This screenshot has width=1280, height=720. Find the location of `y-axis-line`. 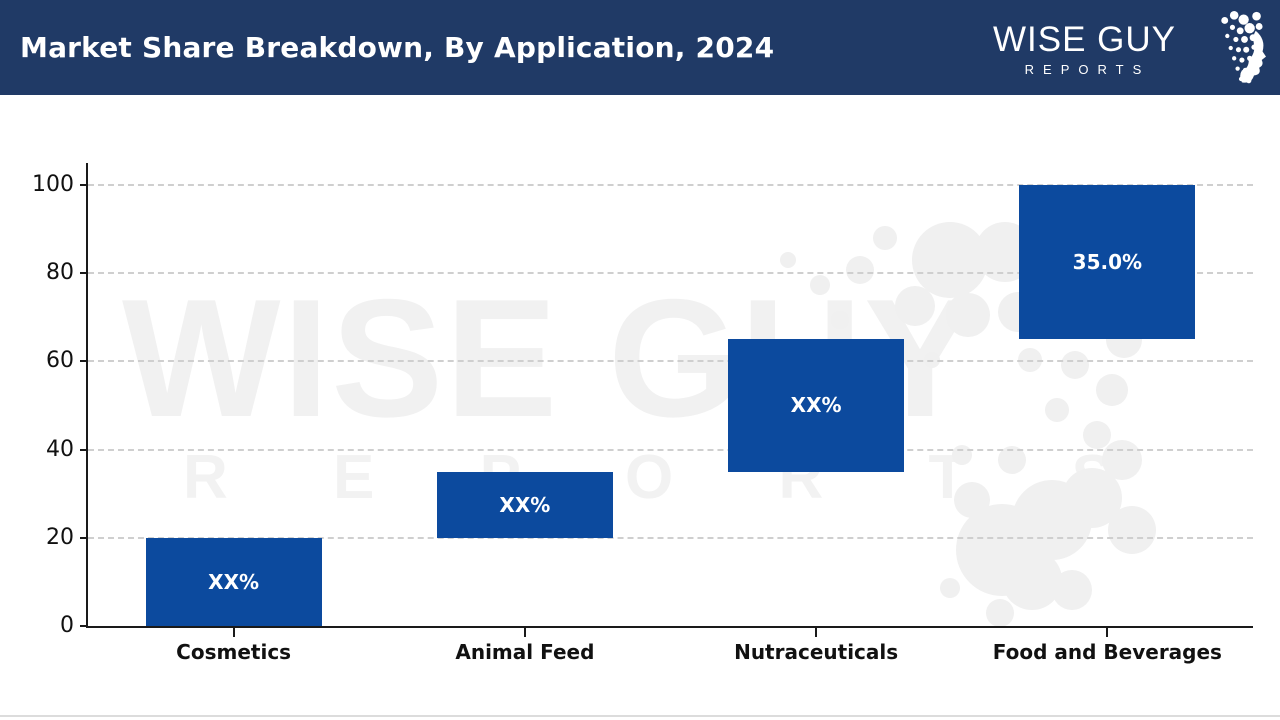

y-axis-line is located at coordinates (87, 395).